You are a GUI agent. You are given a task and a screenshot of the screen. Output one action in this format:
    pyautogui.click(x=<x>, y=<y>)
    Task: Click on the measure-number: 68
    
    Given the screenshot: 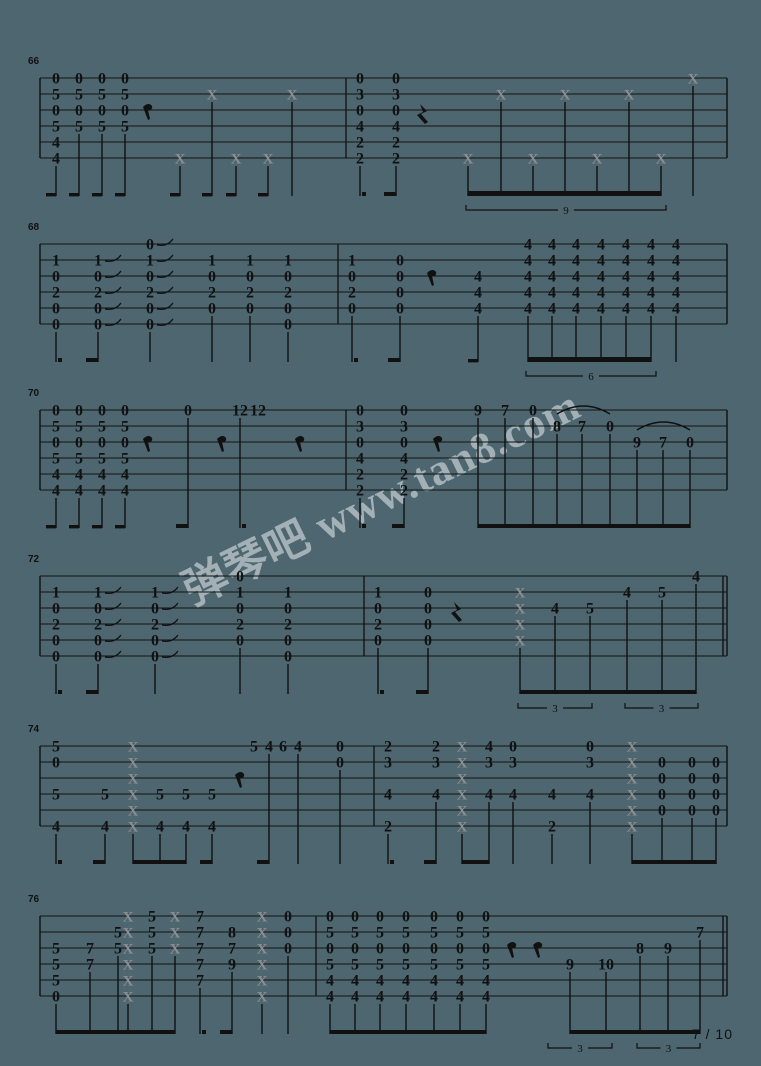 What is the action you would take?
    pyautogui.click(x=34, y=227)
    